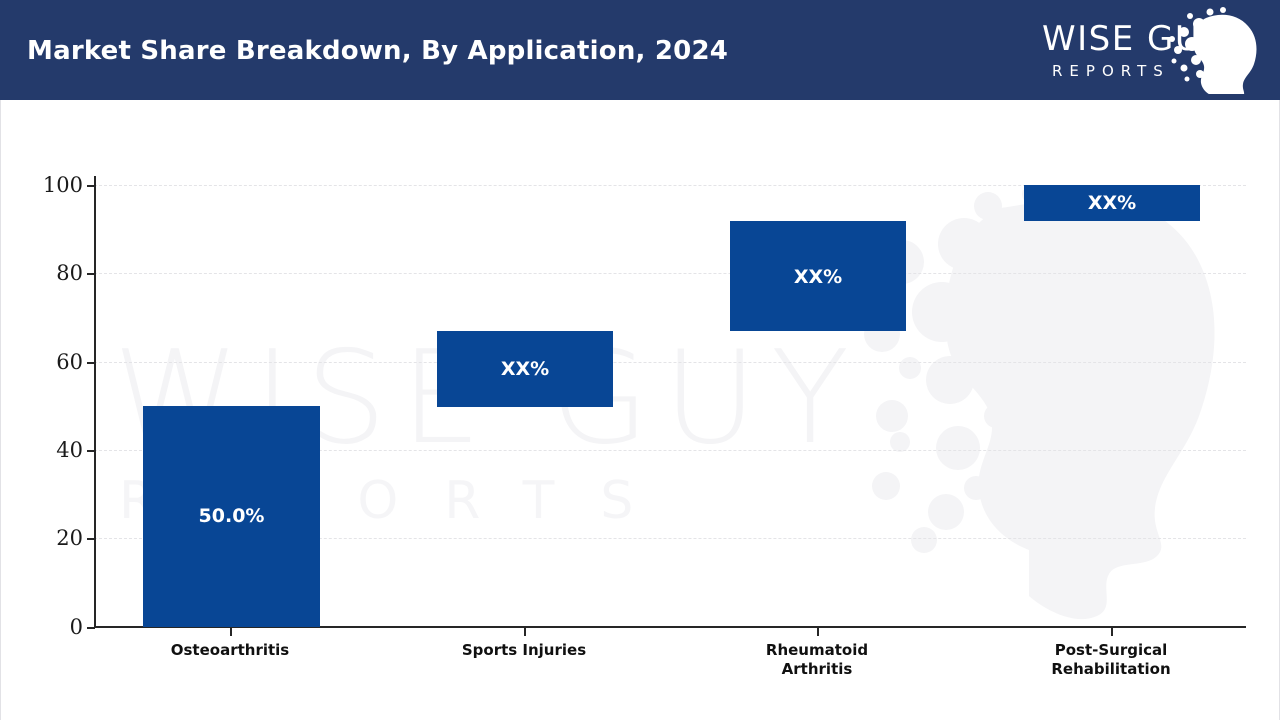  I want to click on x-category-line: Osteoarthritis, so click(230, 650).